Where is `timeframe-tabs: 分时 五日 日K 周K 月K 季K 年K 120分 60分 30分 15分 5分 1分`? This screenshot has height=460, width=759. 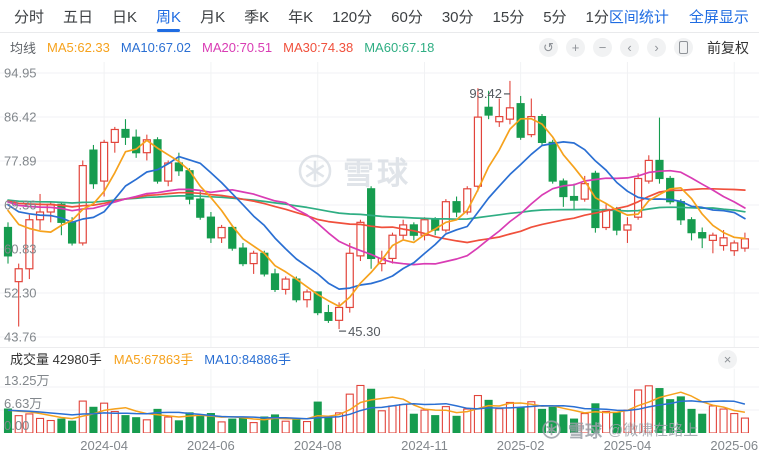 timeframe-tabs: 分时 五日 日K 周K 月K 季K 年K 120分 60分 30分 15分 5分 1分 is located at coordinates (311, 16).